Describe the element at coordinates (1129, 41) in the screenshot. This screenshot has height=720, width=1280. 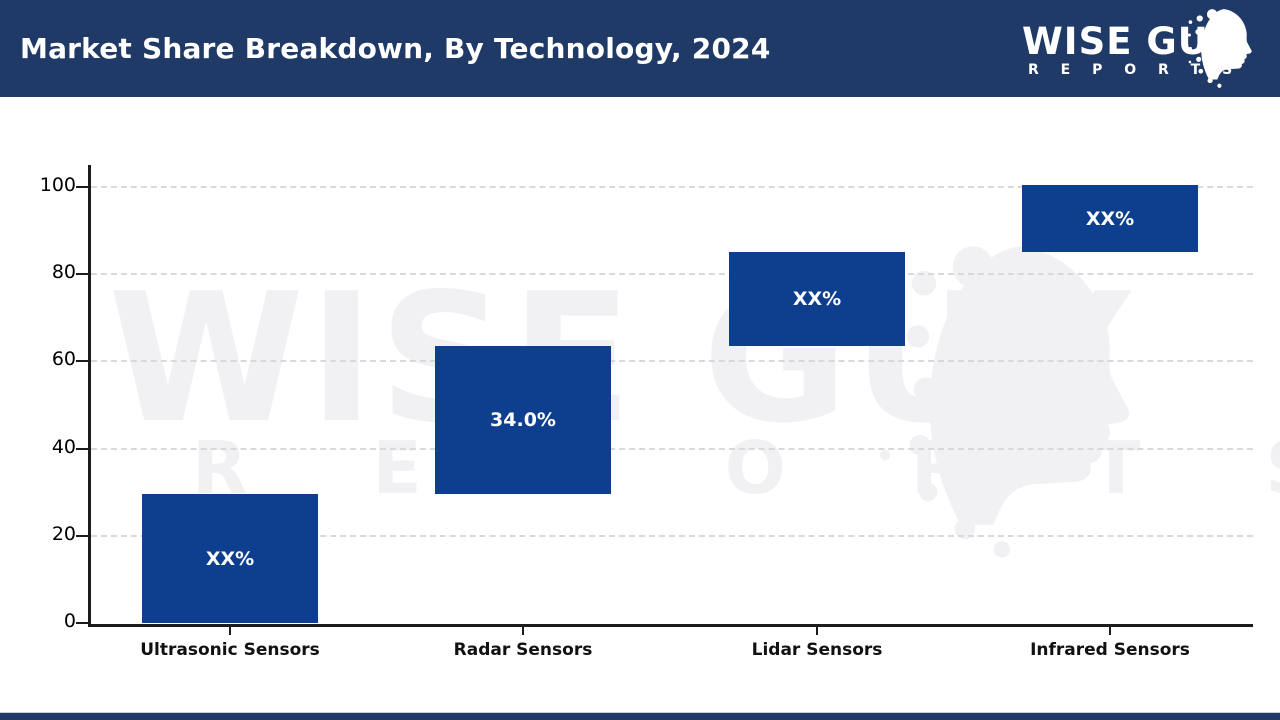
I see `logo-title: WISE GUY` at that location.